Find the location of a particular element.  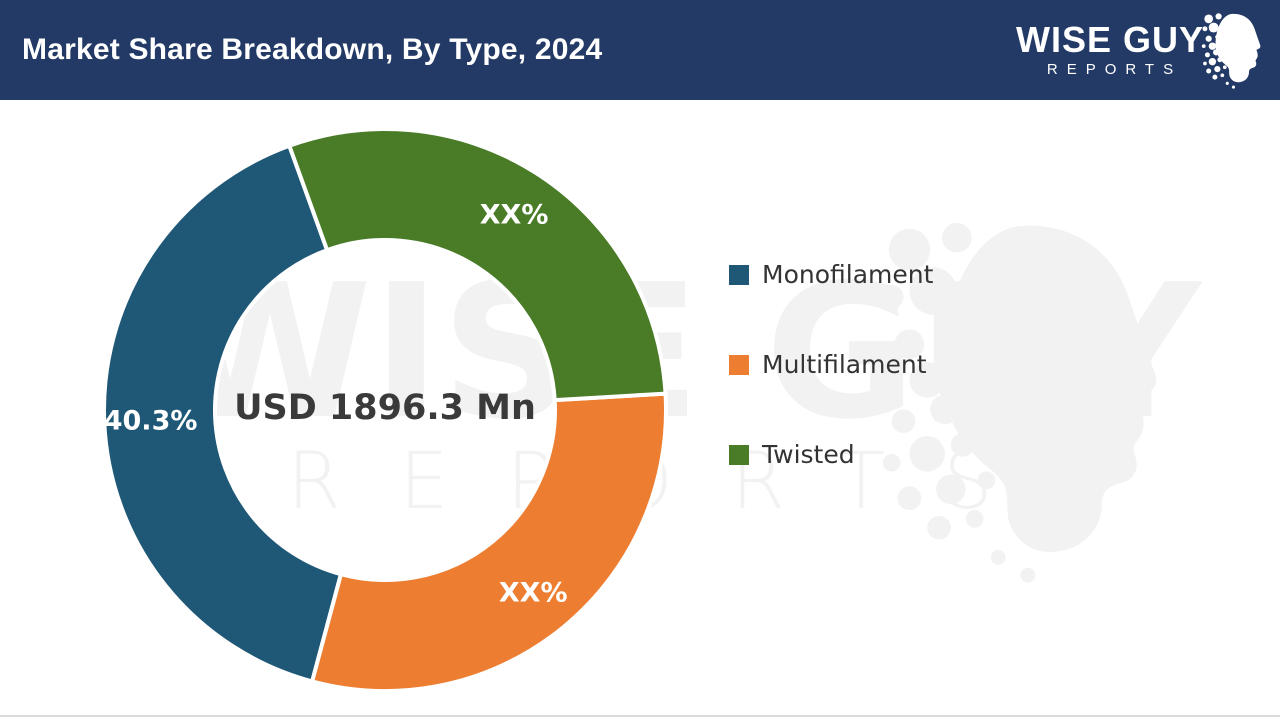

legend-label: Multifilament is located at coordinates (844, 364).